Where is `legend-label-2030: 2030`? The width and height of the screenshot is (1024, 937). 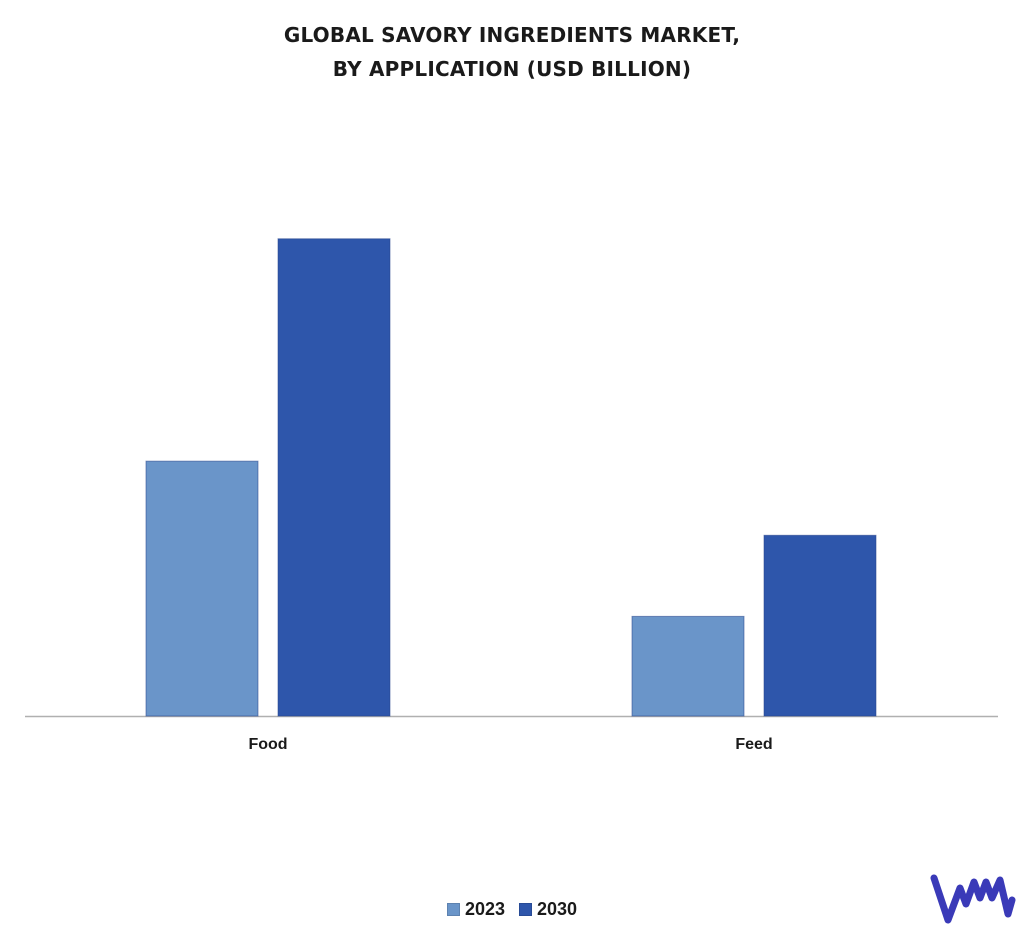 legend-label-2030: 2030 is located at coordinates (557, 909).